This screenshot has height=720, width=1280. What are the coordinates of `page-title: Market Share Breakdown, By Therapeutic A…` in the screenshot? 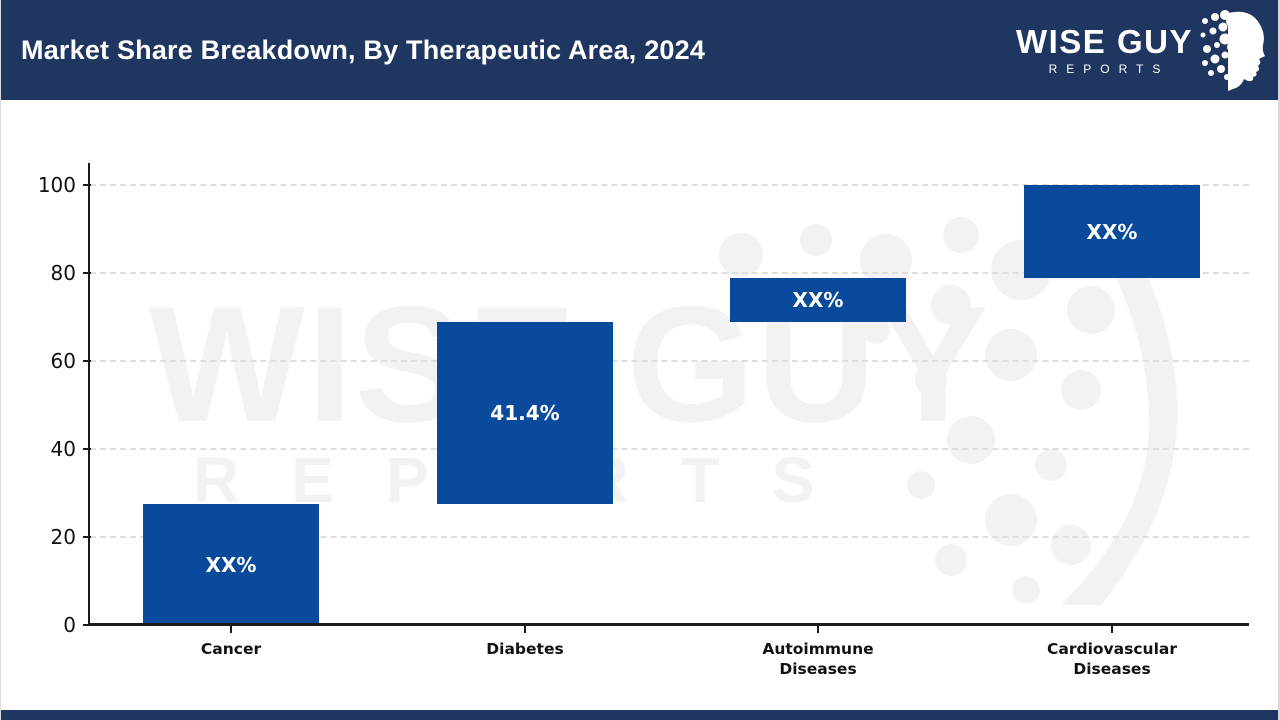 It's located at (363, 49).